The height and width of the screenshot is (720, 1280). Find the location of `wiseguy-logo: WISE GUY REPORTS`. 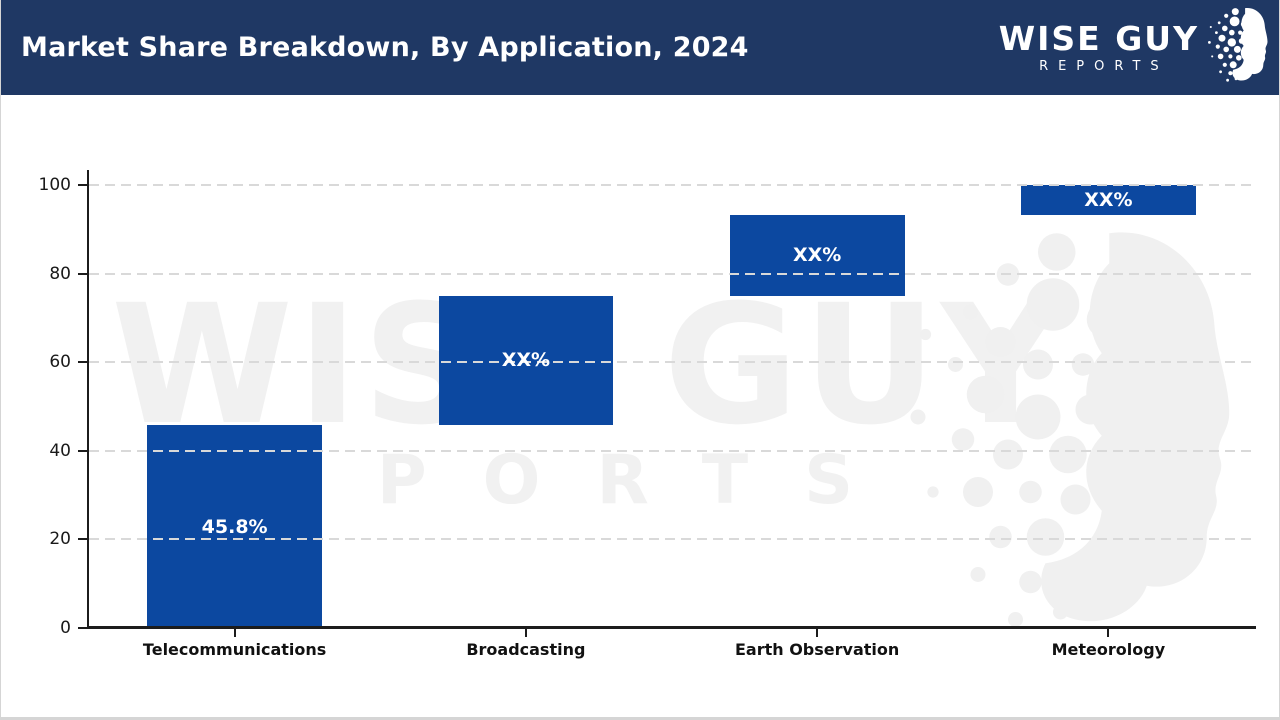

wiseguy-logo: WISE GUY REPORTS is located at coordinates (1135, 48).